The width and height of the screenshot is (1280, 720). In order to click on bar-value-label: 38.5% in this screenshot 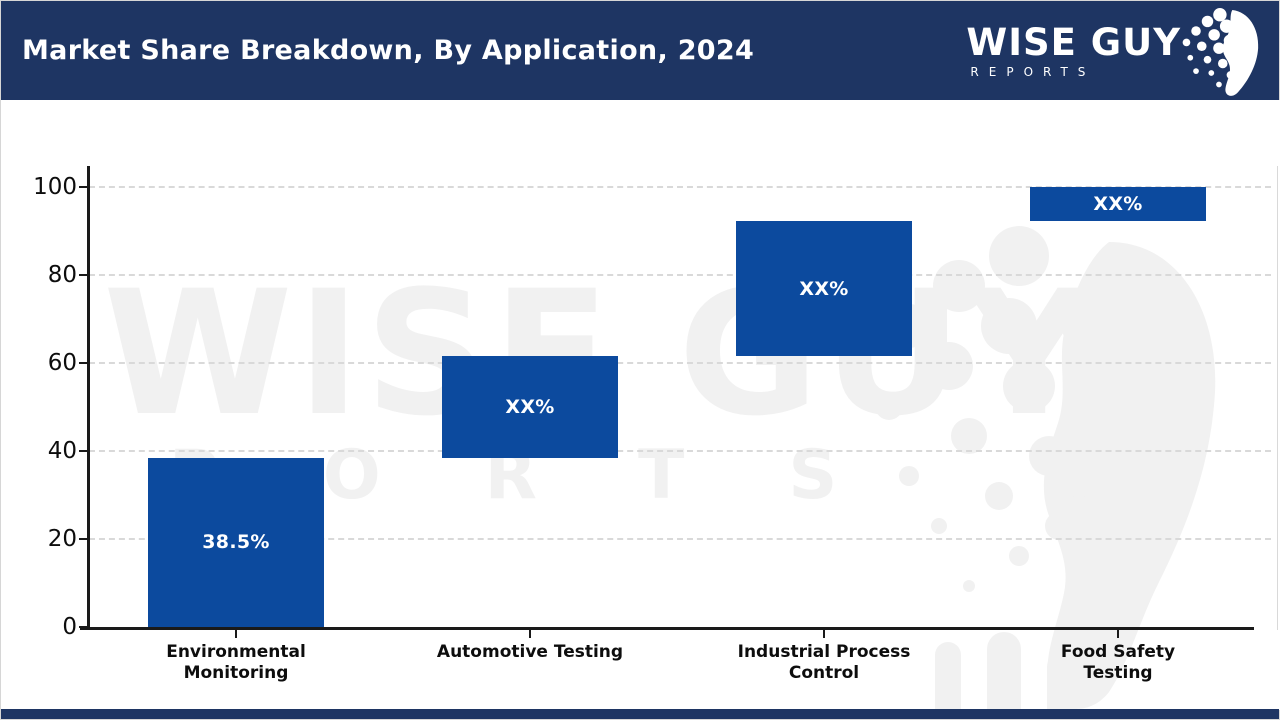, I will do `click(236, 542)`.